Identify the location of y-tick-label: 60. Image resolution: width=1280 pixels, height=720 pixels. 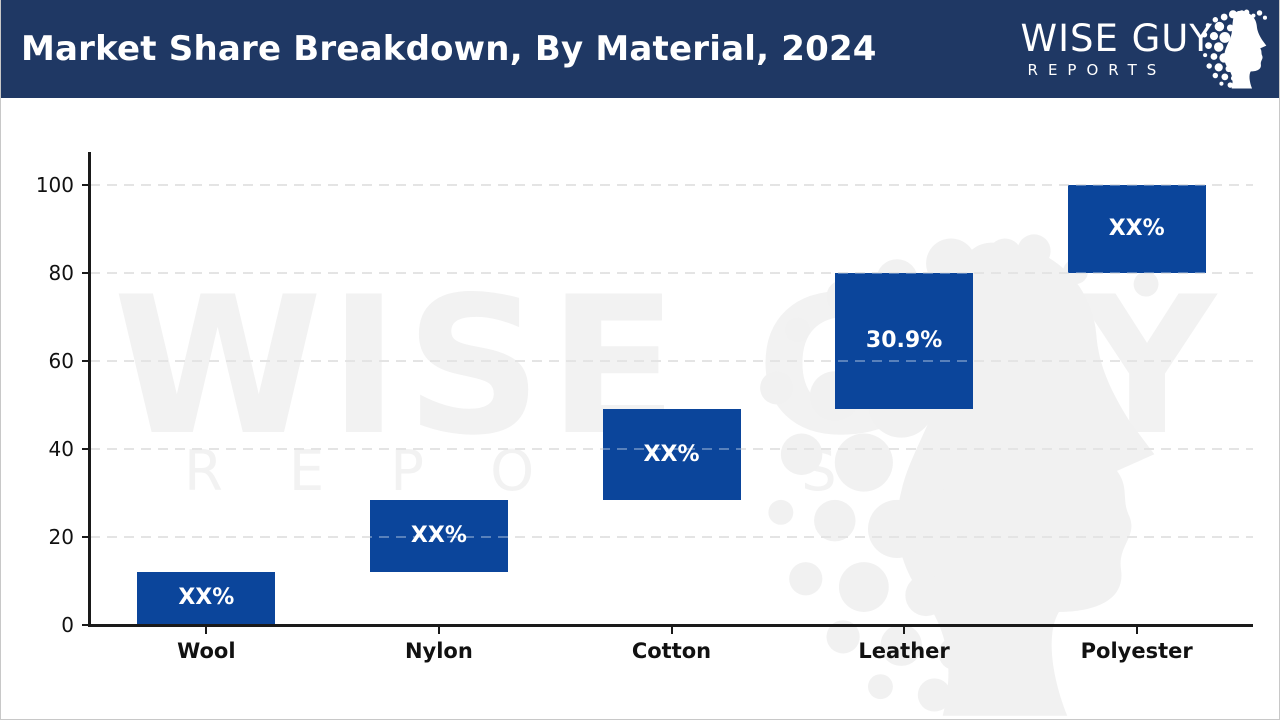
(61, 361).